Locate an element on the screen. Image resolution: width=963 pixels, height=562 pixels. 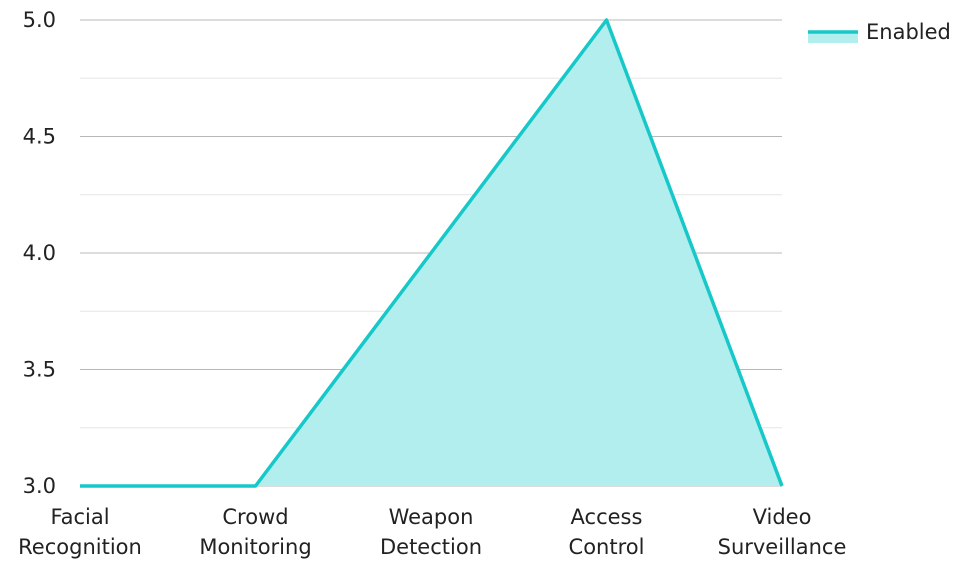
x-tick-label: Video Surveillance is located at coordinates (782, 532).